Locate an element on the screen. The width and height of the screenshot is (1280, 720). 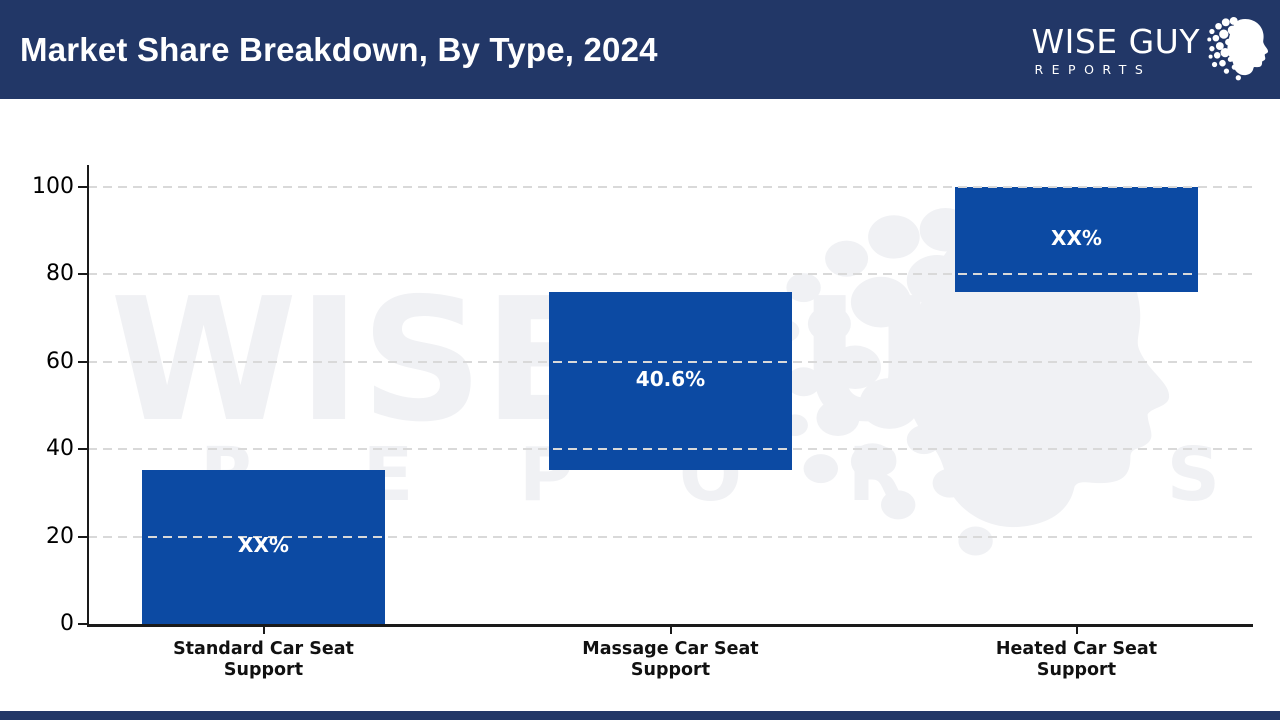
bar-value-label: 40.6% is located at coordinates (670, 379).